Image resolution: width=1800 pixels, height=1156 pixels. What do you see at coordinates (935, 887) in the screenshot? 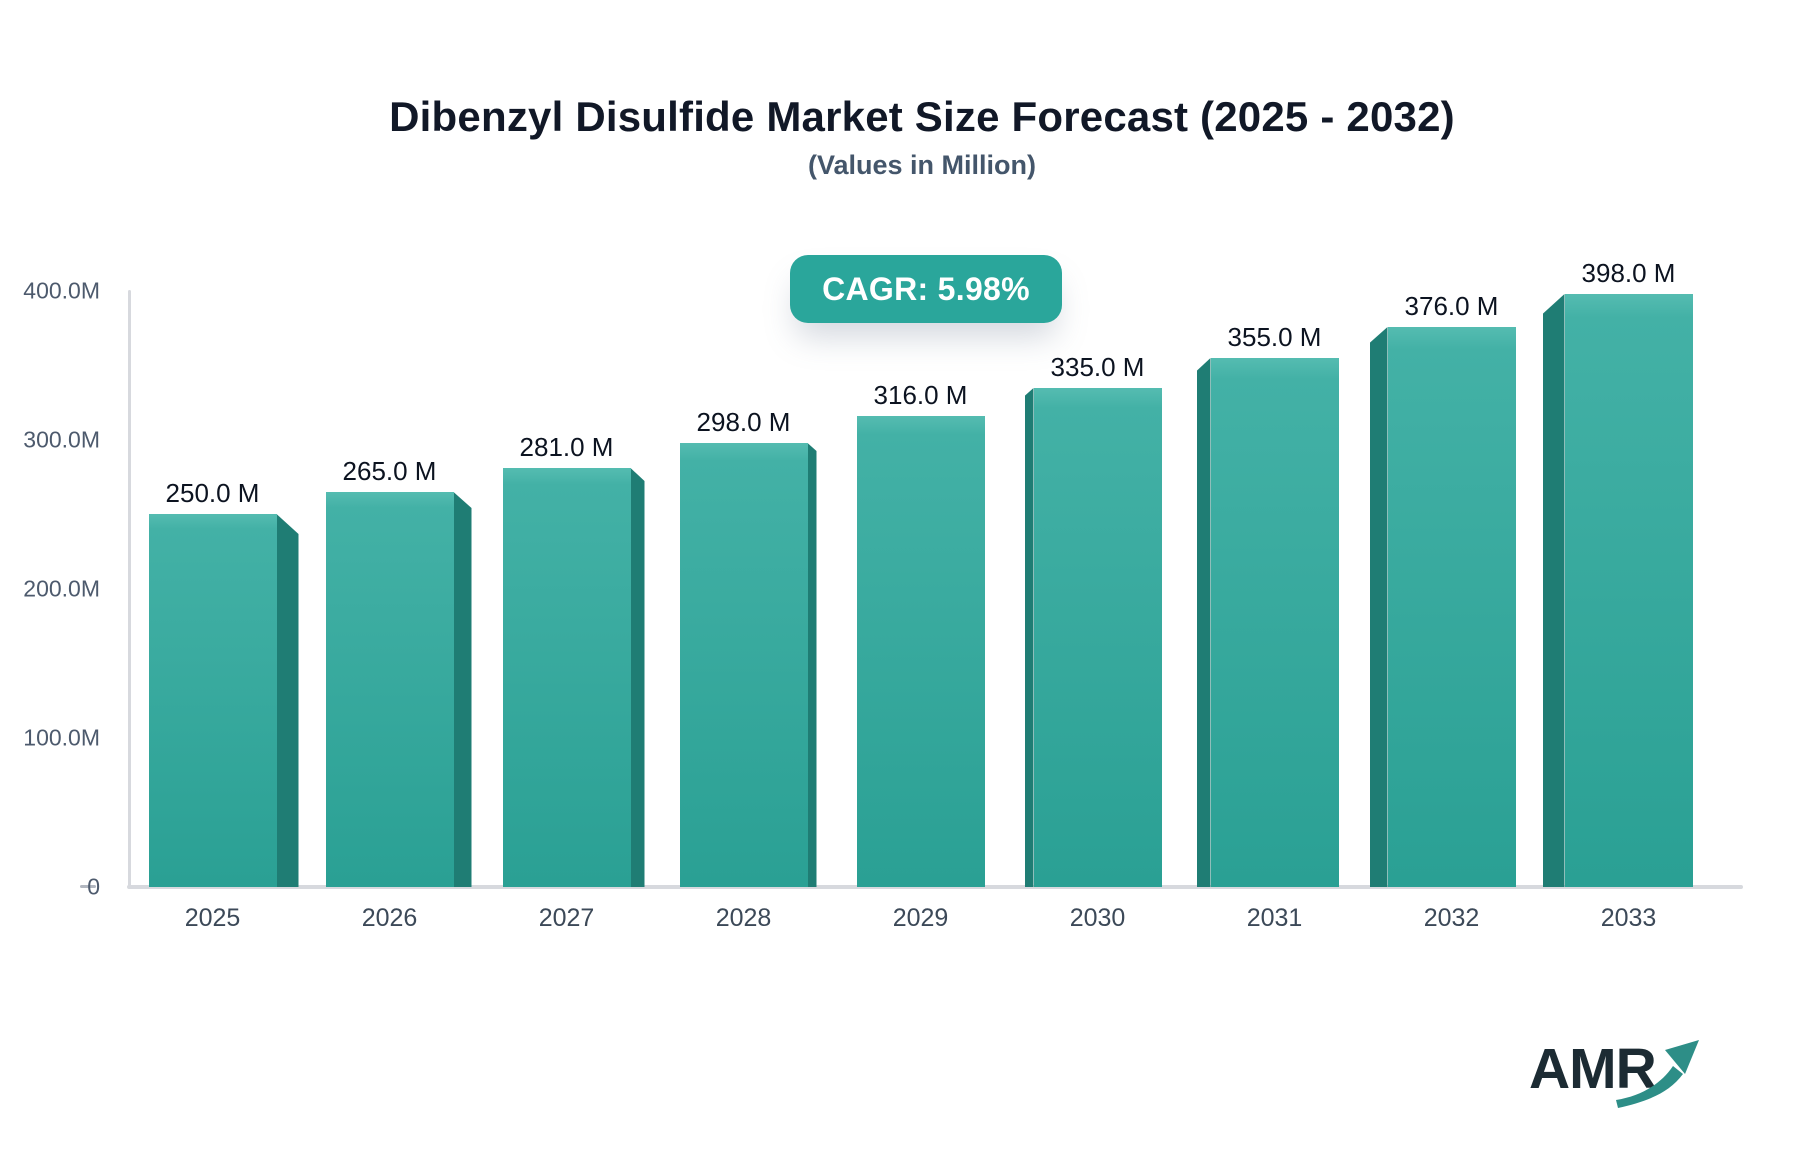
I see `x-axis-line` at bounding box center [935, 887].